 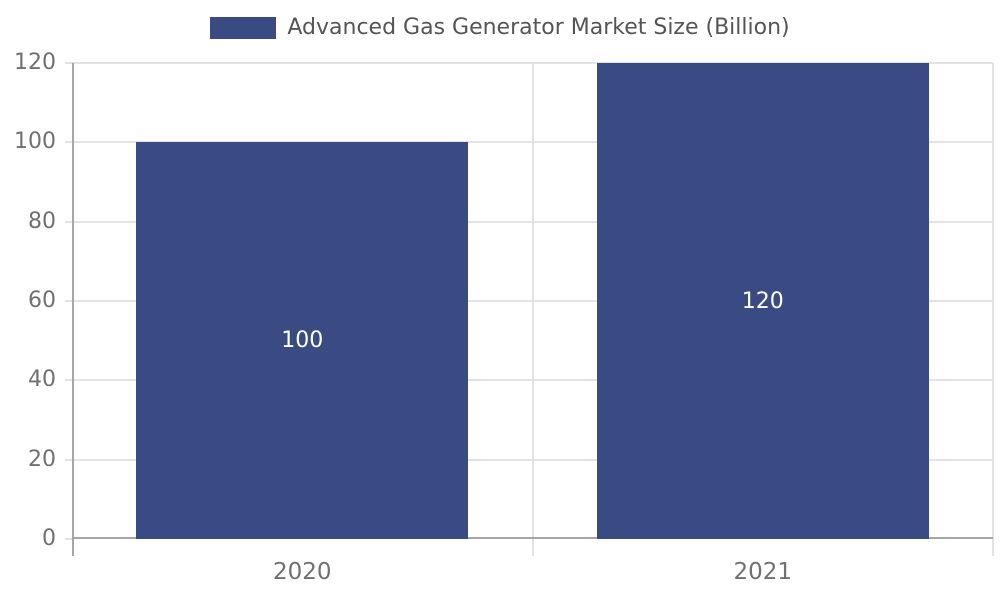 I want to click on y-tick-label-120: 120, so click(x=35, y=62).